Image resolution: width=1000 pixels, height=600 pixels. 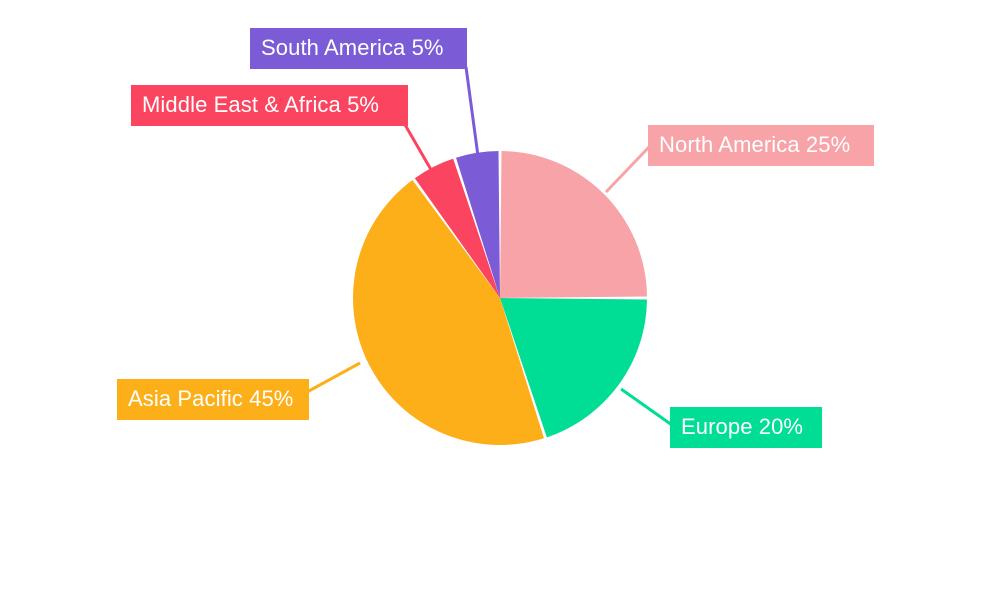 I want to click on slice-label: Asia Pacific 45%, so click(x=213, y=399).